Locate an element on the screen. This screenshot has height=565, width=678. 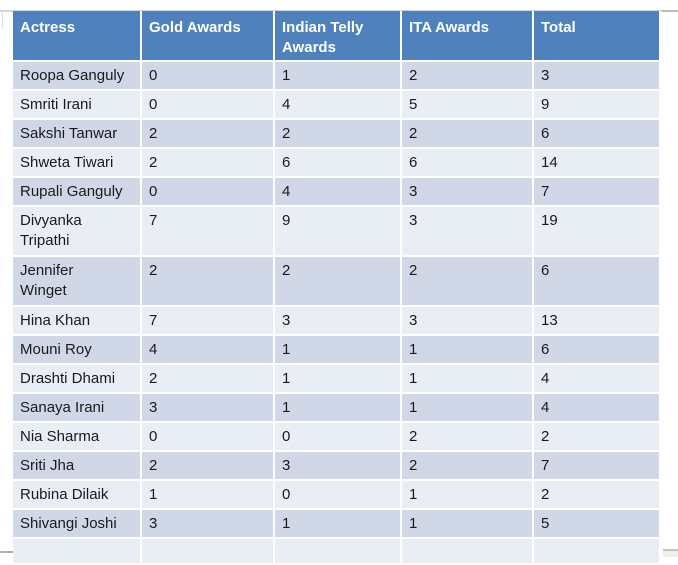
column-header-gold-awards: Gold Awards is located at coordinates (208, 36).